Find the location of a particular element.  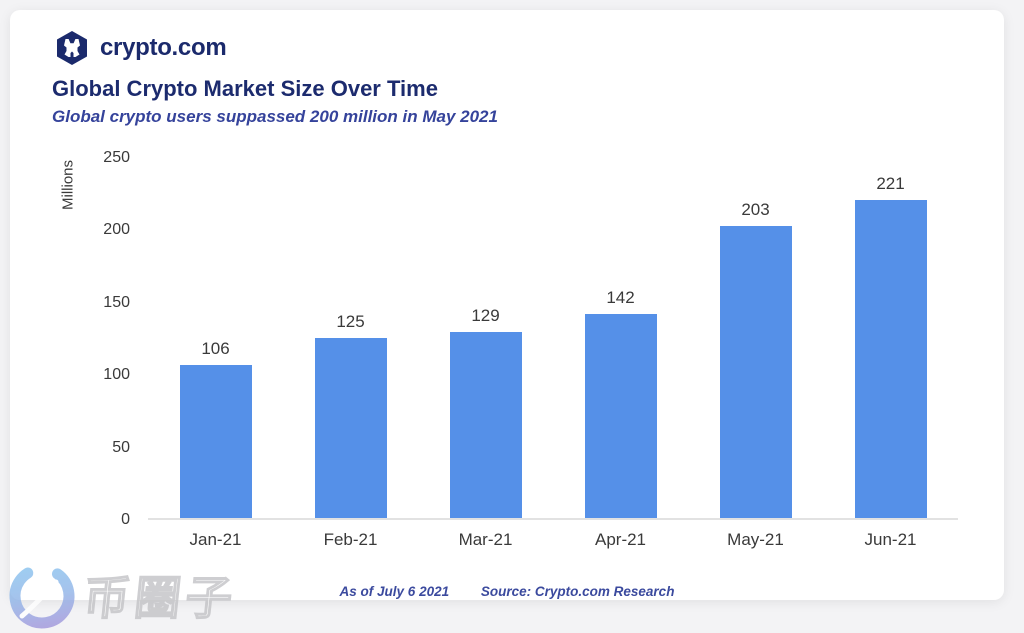

bar-column: 125 is located at coordinates (350, 338).